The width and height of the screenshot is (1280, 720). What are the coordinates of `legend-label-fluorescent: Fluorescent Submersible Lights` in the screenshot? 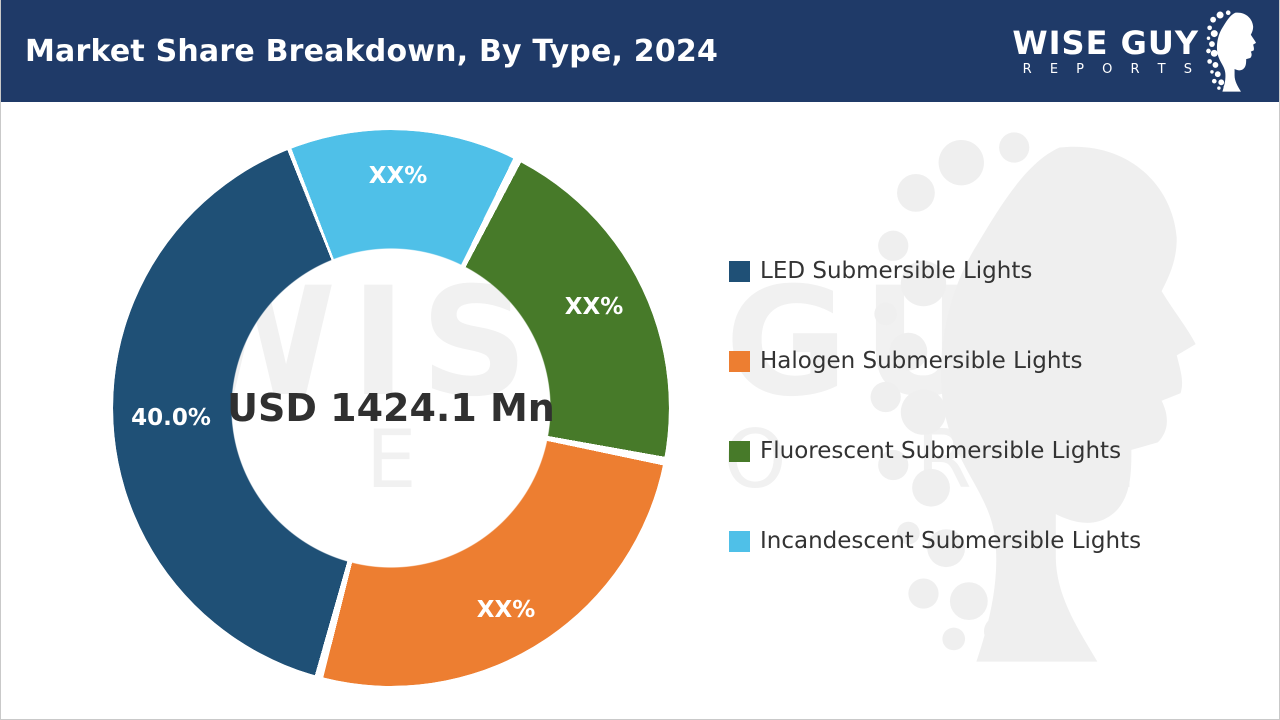 It's located at (941, 451).